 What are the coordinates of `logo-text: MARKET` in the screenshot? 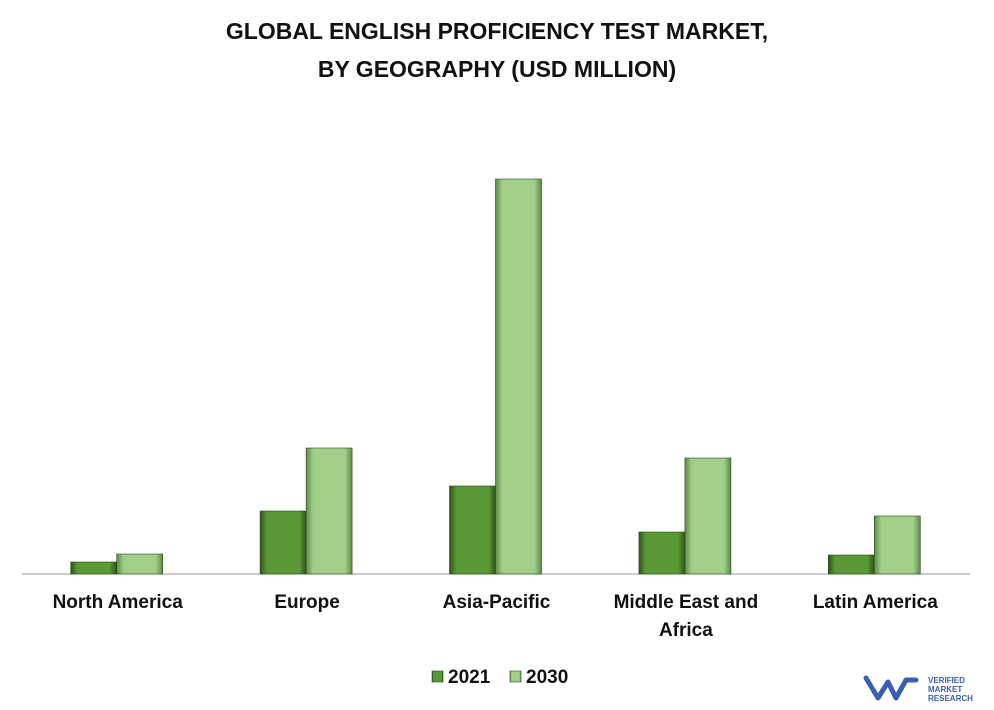 It's located at (945, 689).